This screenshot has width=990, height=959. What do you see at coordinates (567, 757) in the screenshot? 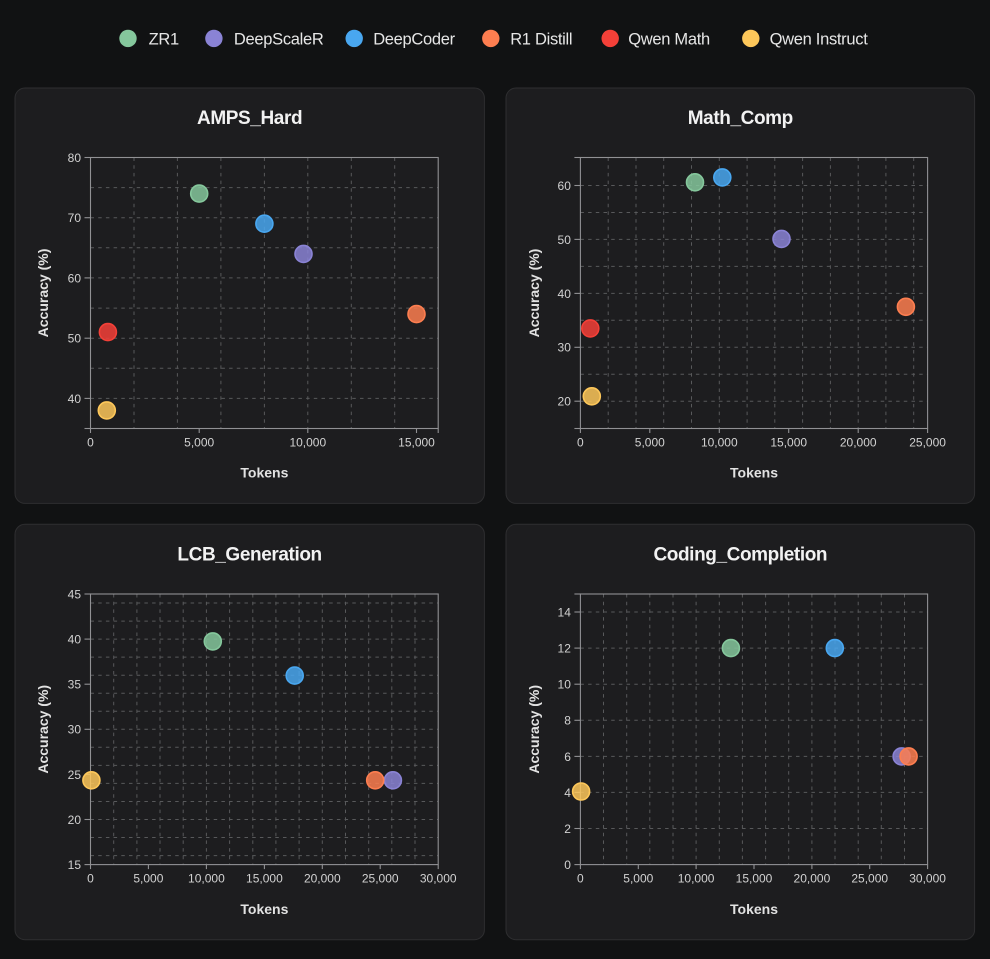
I see `svg-text: 6` at bounding box center [567, 757].